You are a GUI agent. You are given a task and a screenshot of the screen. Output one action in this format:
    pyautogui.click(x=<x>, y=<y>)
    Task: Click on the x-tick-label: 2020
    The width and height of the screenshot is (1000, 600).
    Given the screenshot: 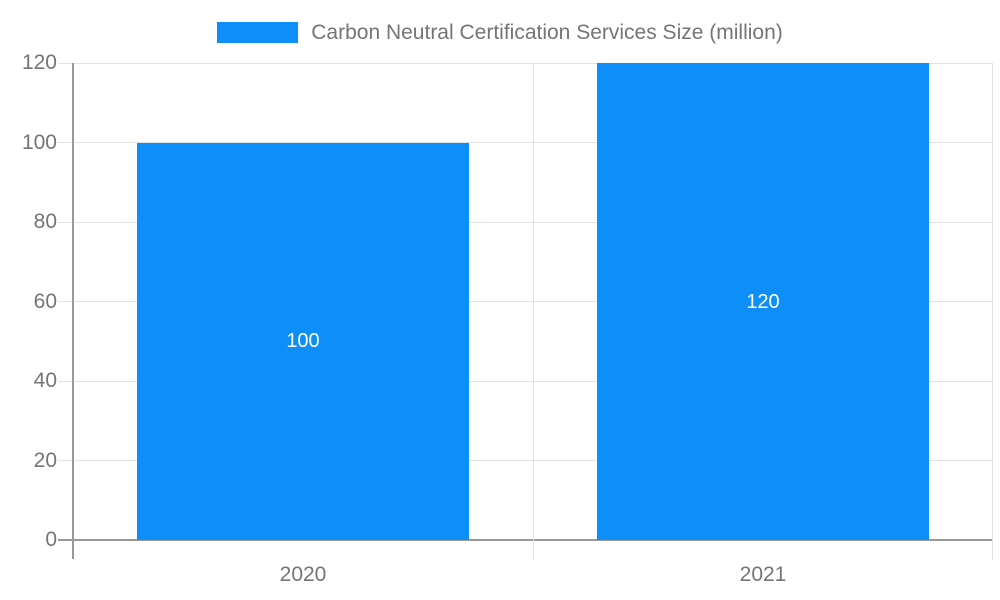 What is the action you would take?
    pyautogui.click(x=303, y=574)
    